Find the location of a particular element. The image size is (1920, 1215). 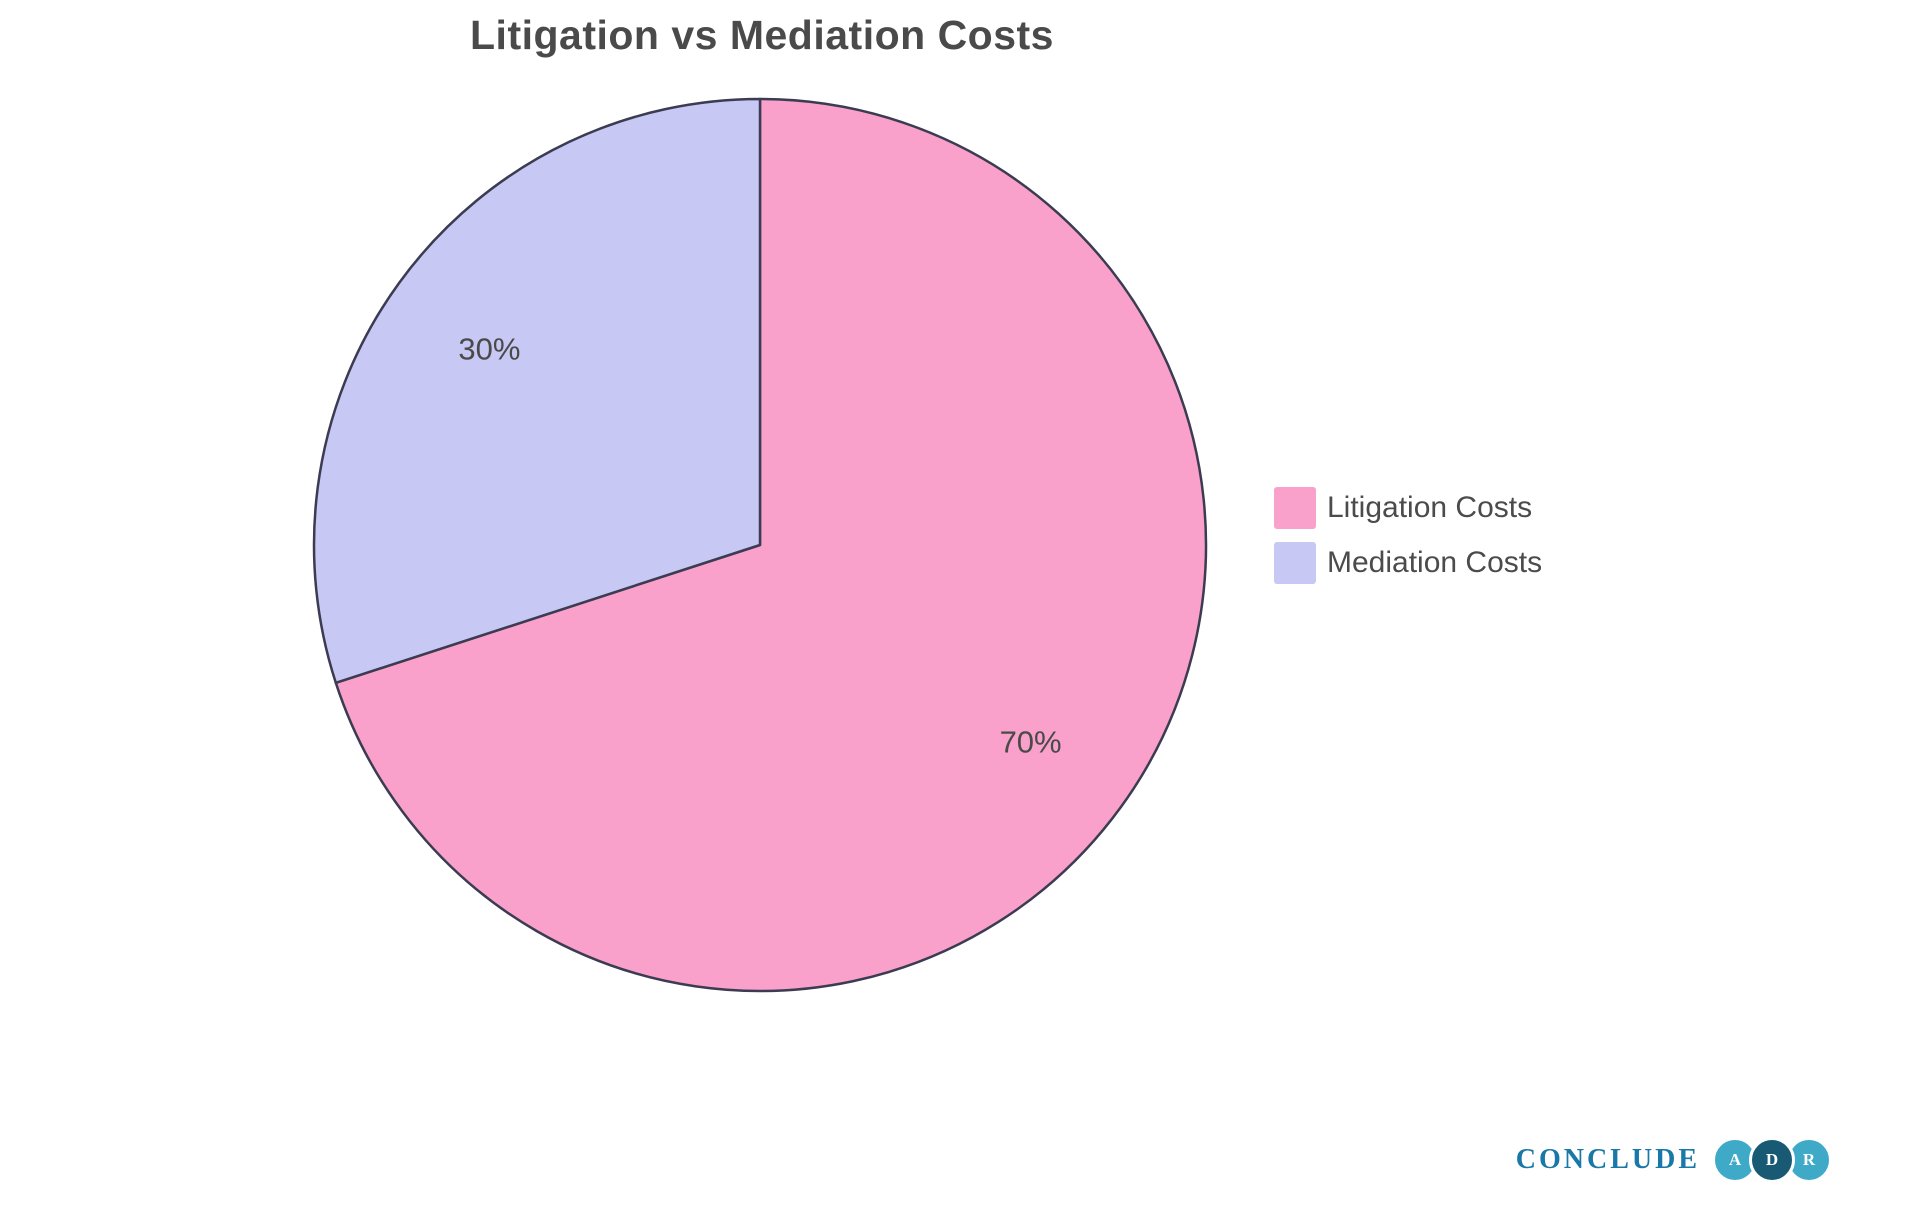

chart-title: Litigation vs Mediation Costs is located at coordinates (762, 35).